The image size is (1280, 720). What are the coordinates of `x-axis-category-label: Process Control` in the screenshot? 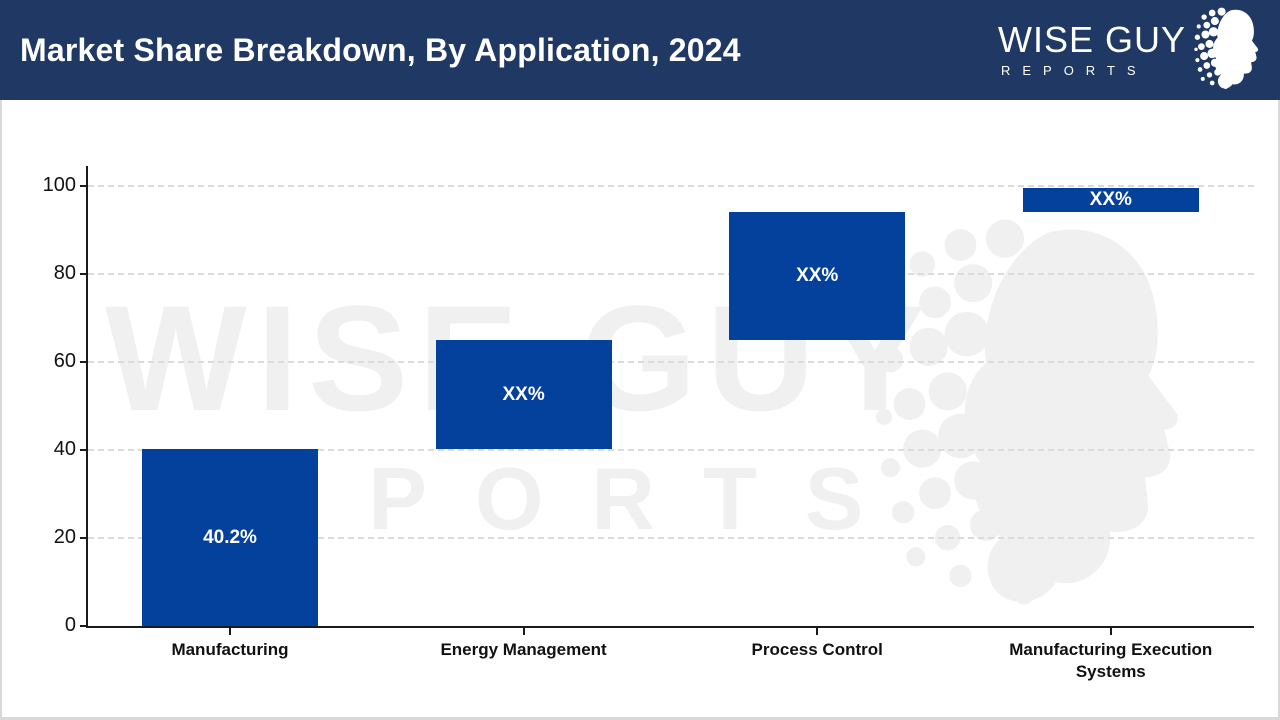 It's located at (817, 649).